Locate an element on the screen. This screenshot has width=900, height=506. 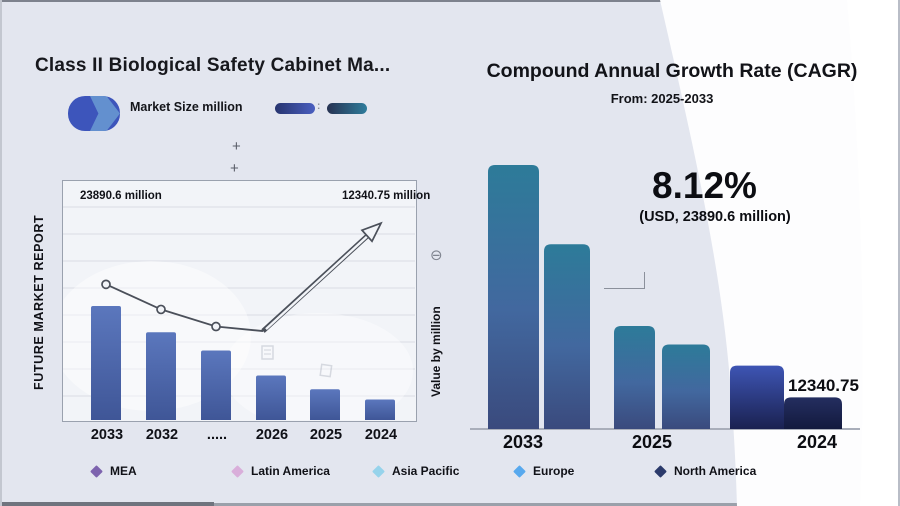
arrowhead is located at coordinates (371, 232).